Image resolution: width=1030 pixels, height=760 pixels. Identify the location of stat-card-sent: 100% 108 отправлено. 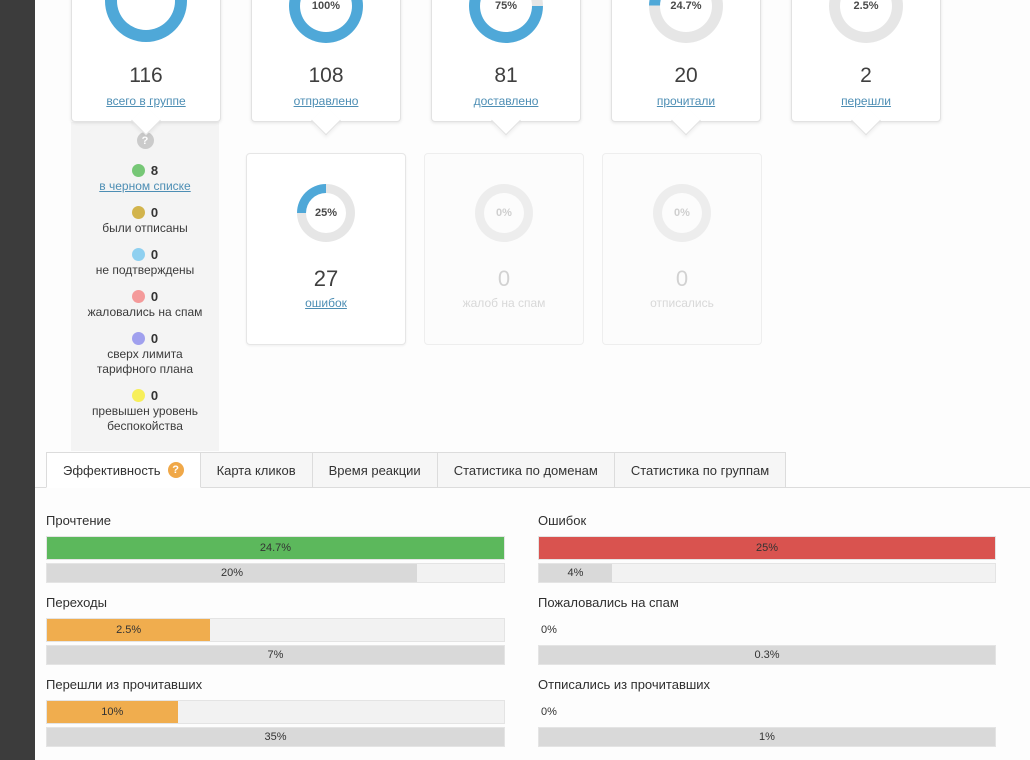
(326, 61).